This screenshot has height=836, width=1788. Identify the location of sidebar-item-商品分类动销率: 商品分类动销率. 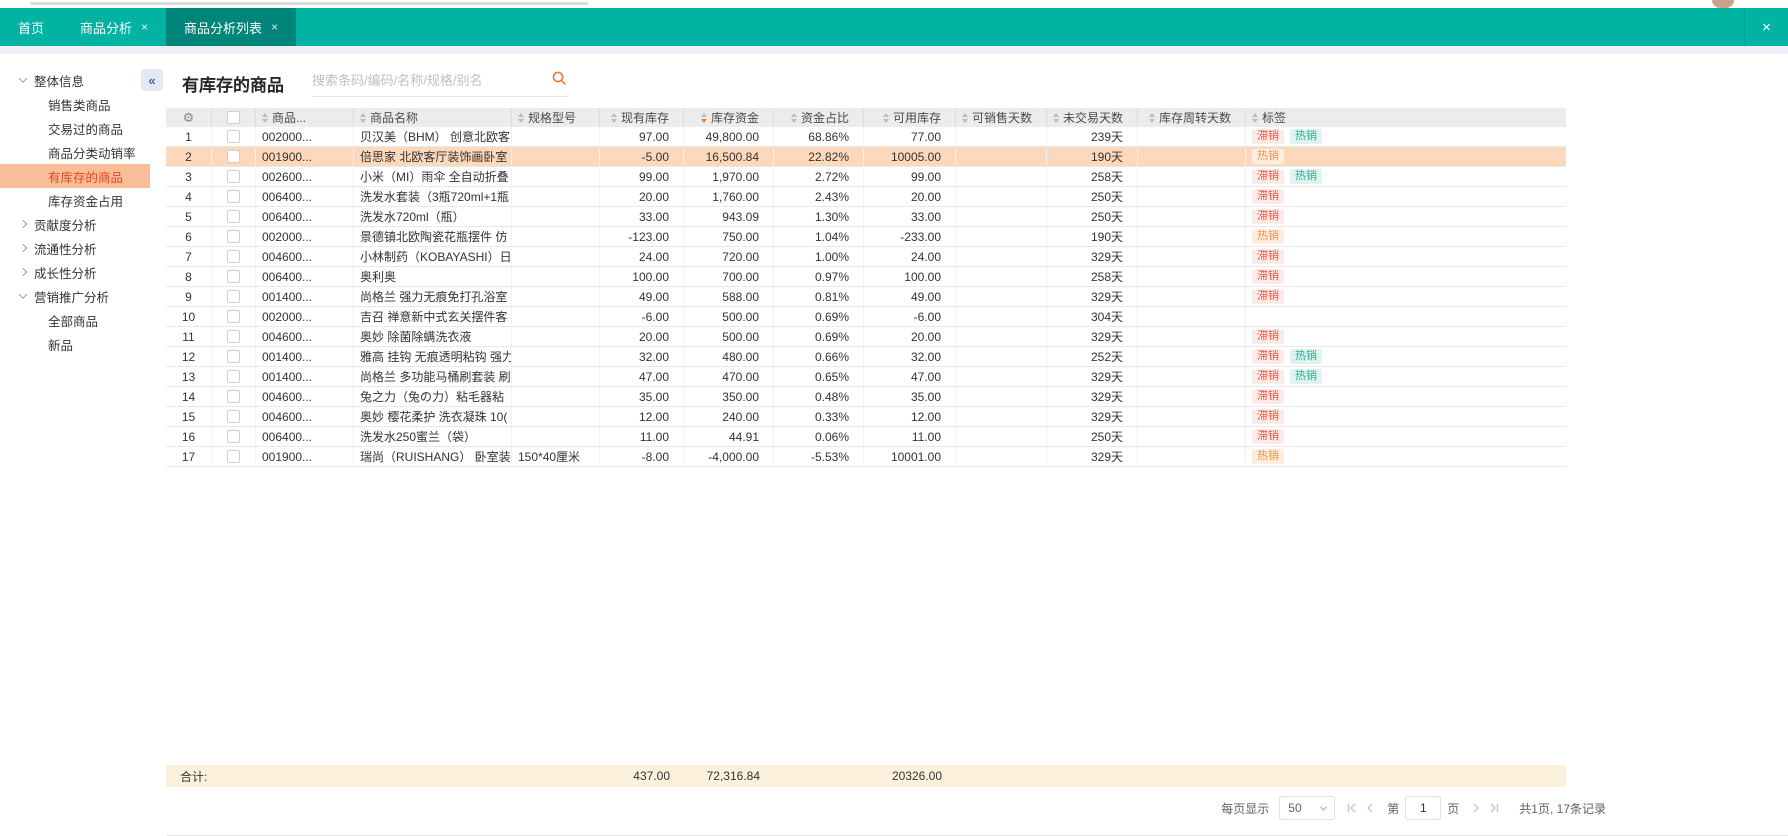
(75, 152).